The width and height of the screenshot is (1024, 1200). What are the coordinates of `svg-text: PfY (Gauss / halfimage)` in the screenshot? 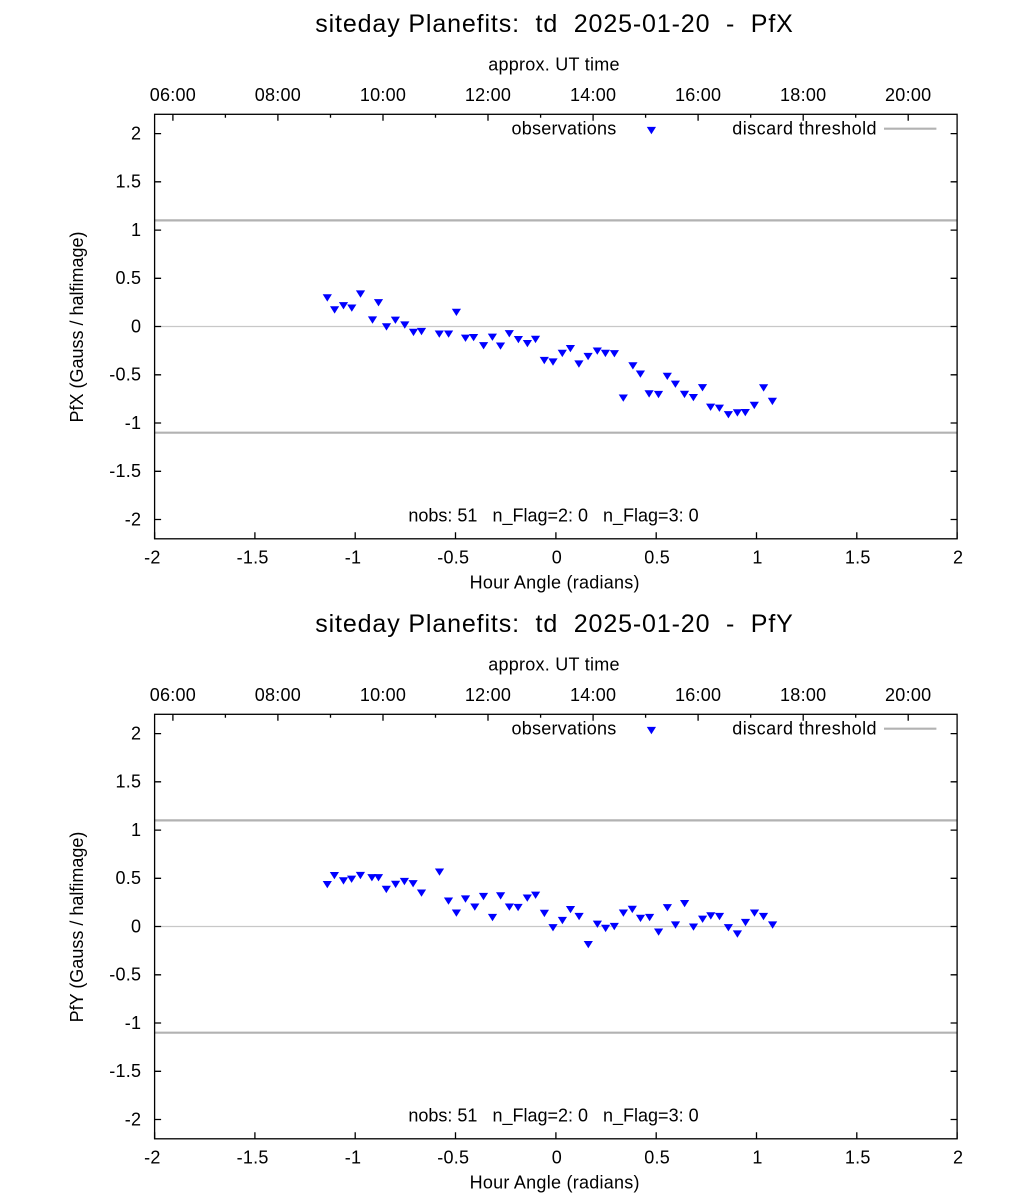 It's located at (77, 927).